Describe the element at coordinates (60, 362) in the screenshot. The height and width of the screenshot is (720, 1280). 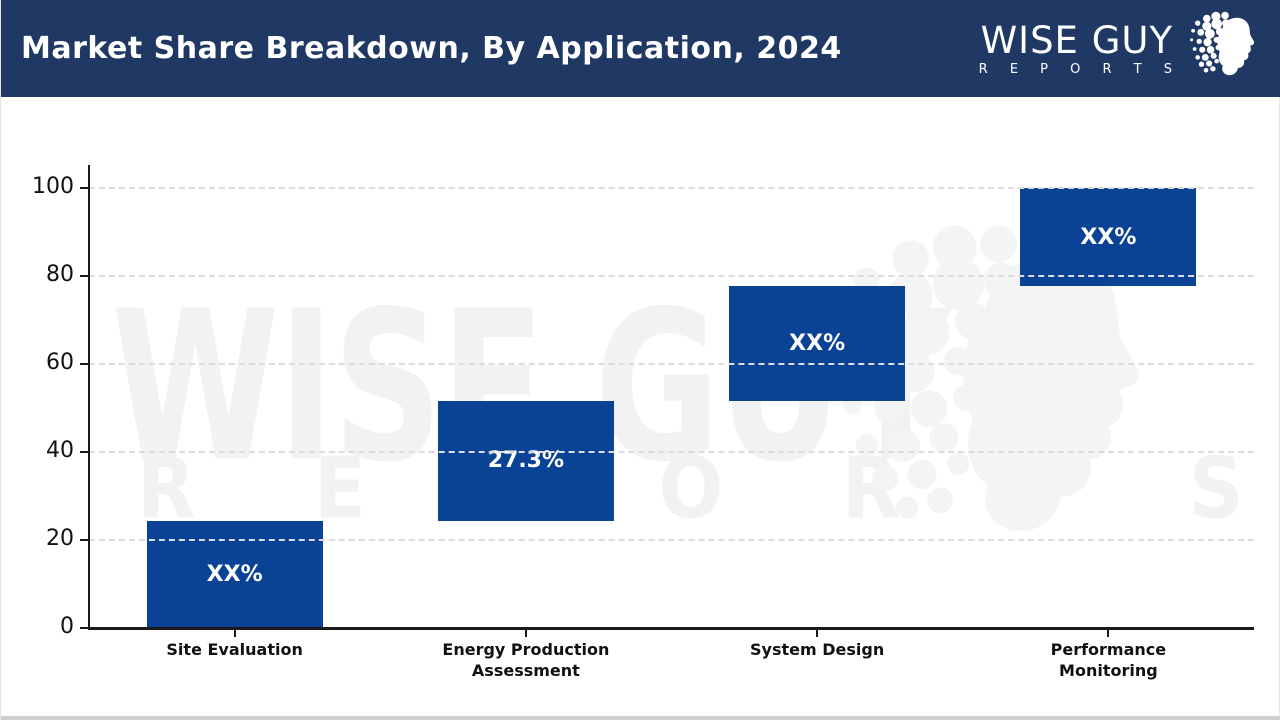
I see `y-tick-label: 60` at that location.